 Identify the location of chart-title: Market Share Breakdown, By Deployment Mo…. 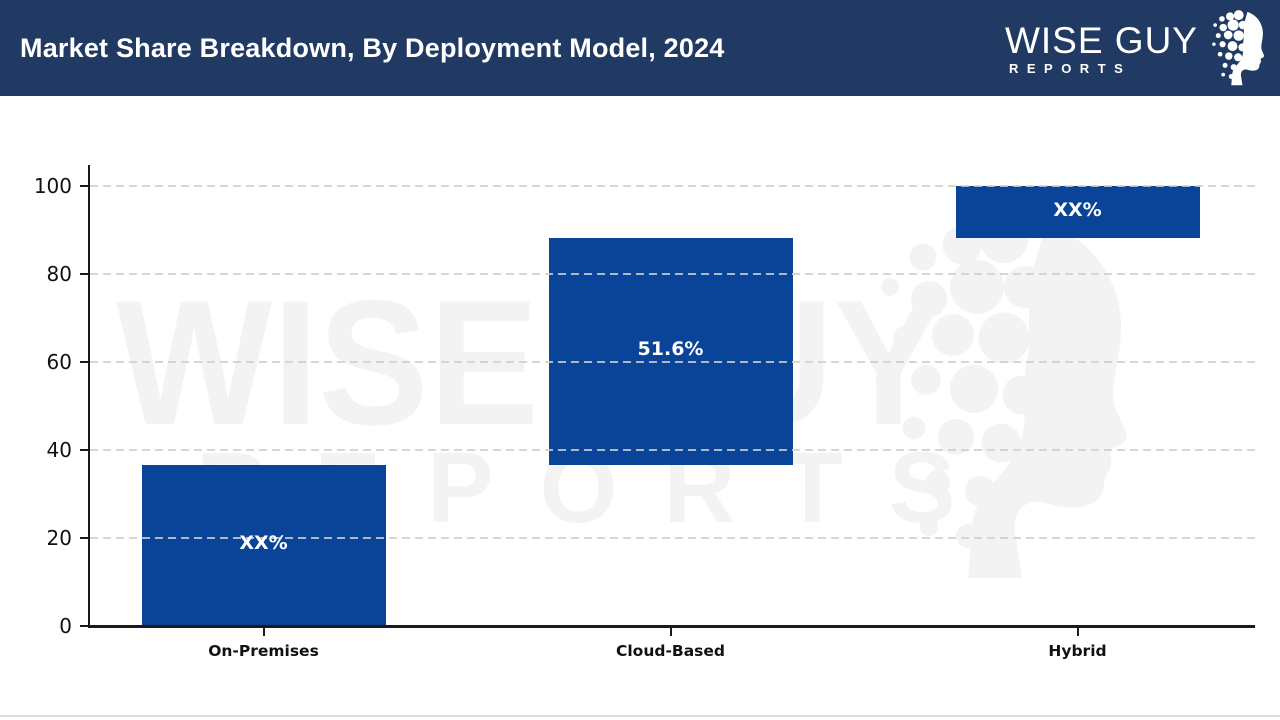
(372, 47).